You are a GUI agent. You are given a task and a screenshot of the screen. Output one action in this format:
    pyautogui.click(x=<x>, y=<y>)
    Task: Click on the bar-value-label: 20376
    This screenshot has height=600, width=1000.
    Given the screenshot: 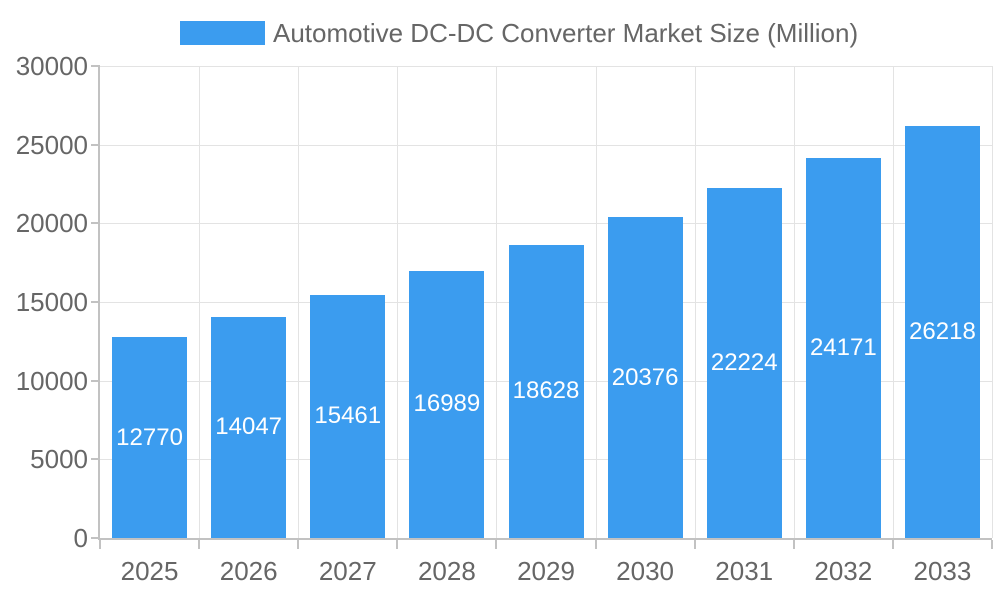 What is the action you would take?
    pyautogui.click(x=645, y=377)
    